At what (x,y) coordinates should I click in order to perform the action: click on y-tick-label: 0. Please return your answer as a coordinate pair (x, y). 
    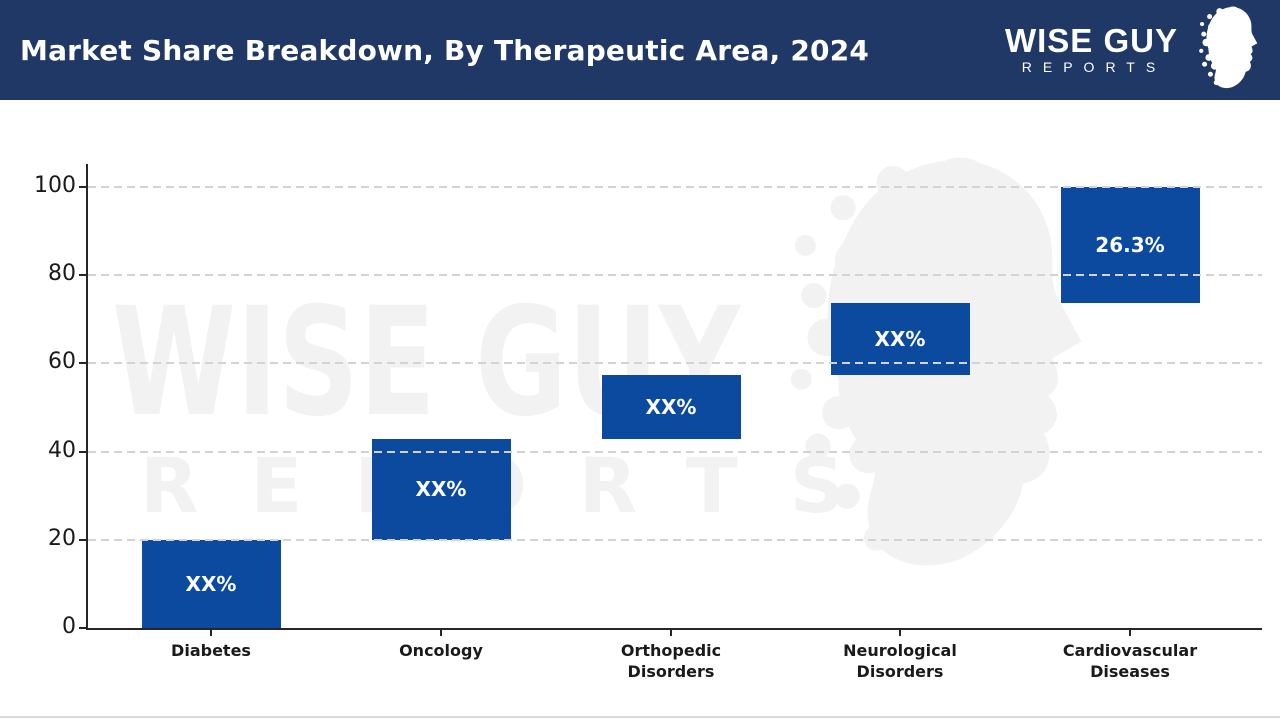
    Looking at the image, I should click on (69, 626).